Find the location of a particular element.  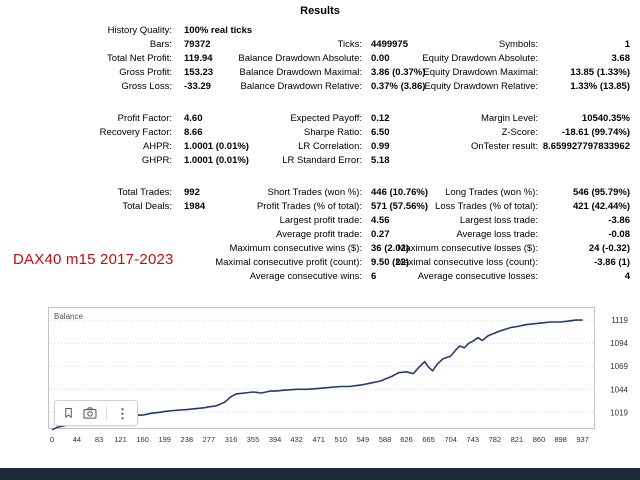

stat-label: Average profit trade: is located at coordinates (319, 234).